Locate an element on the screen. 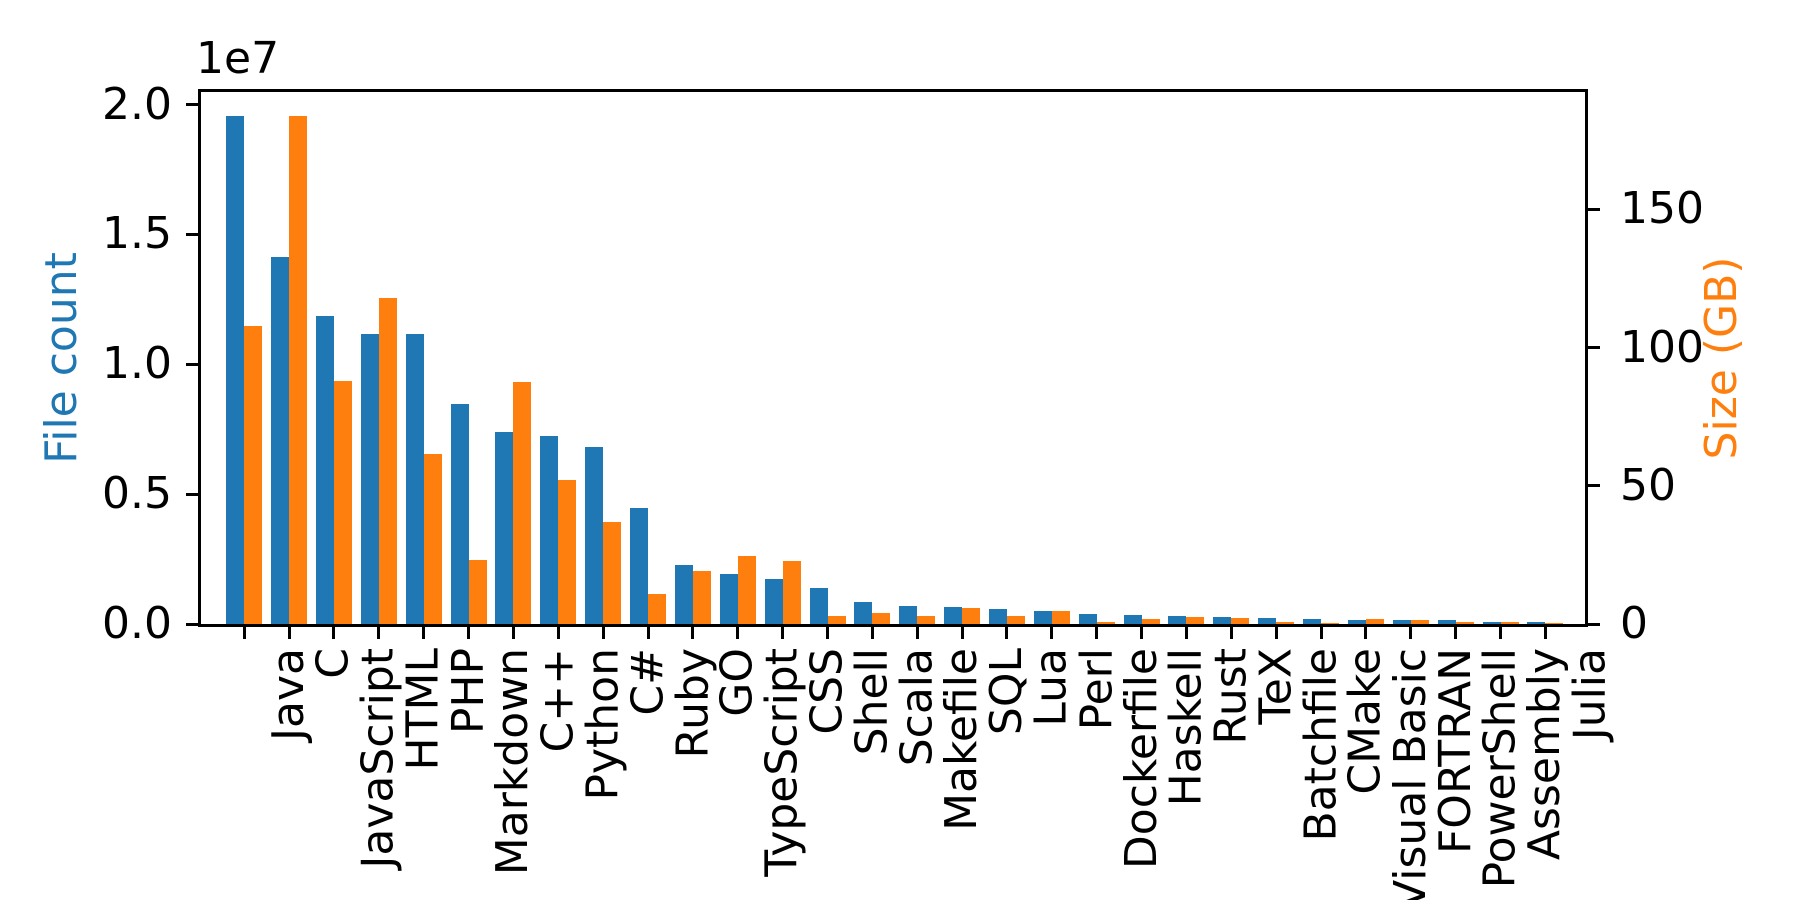 The image size is (1800, 900). right-y-tick-label: 50 is located at coordinates (1648, 485).